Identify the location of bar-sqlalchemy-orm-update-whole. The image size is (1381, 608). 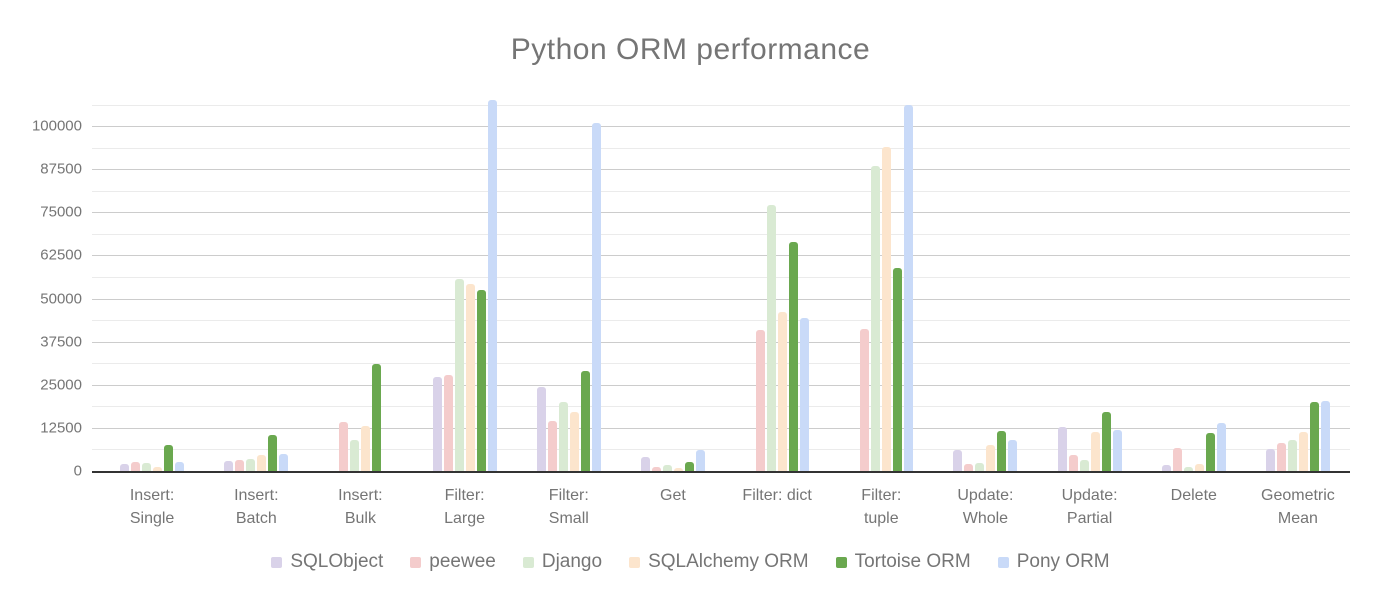
(991, 457).